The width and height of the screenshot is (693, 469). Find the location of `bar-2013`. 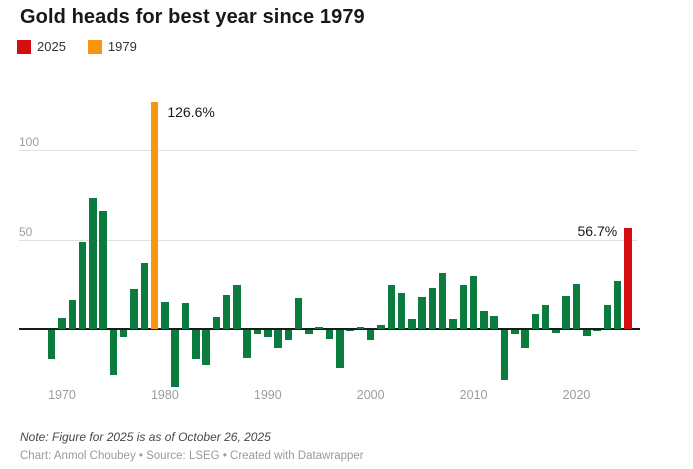

bar-2013 is located at coordinates (504, 355).